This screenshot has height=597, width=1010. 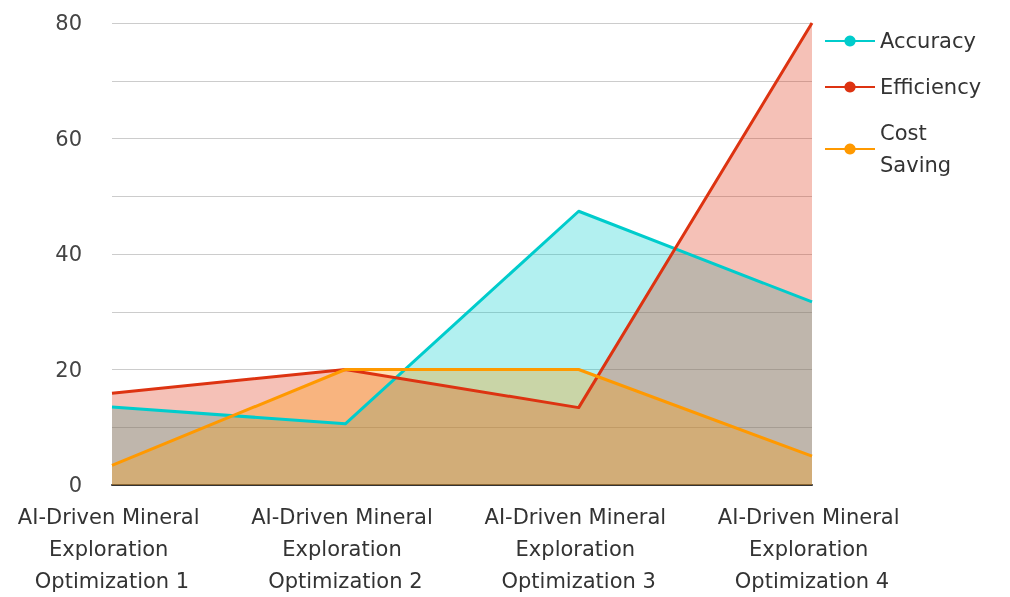 What do you see at coordinates (345, 549) in the screenshot?
I see `x-tick-label: AI-Driven Mineral Exploration Optimization 2` at bounding box center [345, 549].